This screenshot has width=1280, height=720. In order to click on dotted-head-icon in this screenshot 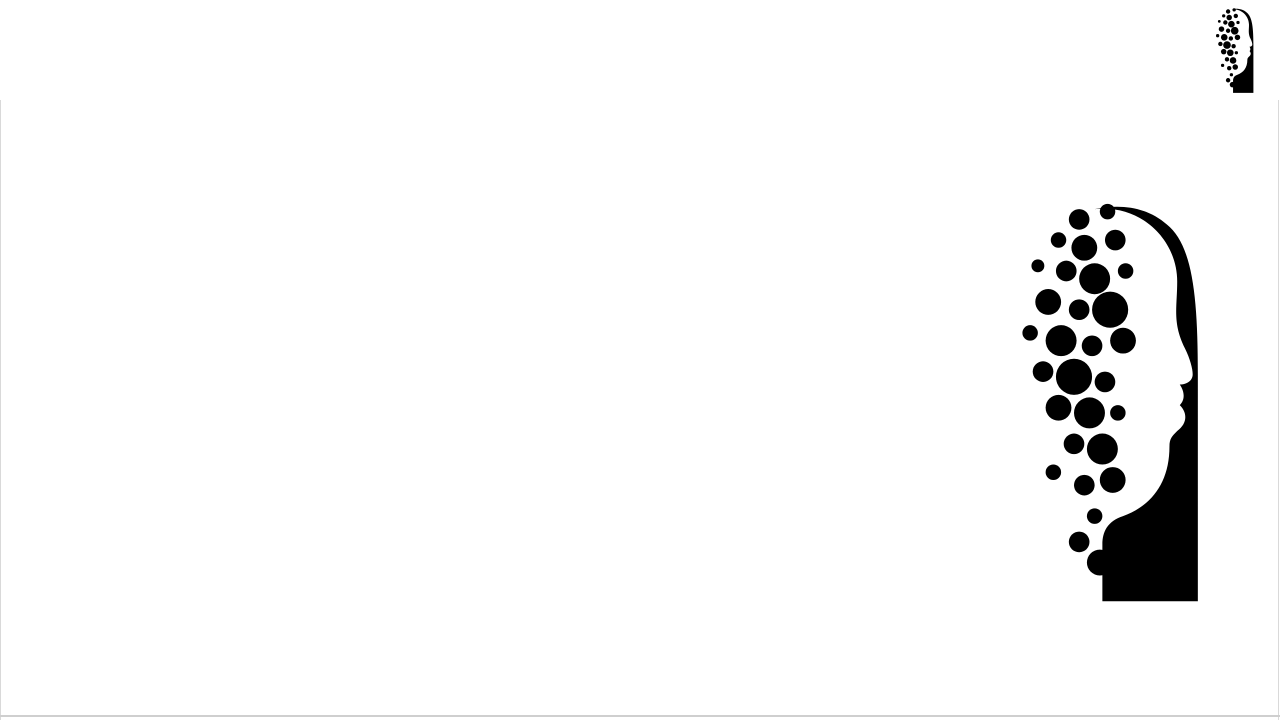, I will do `click(1235, 50)`.